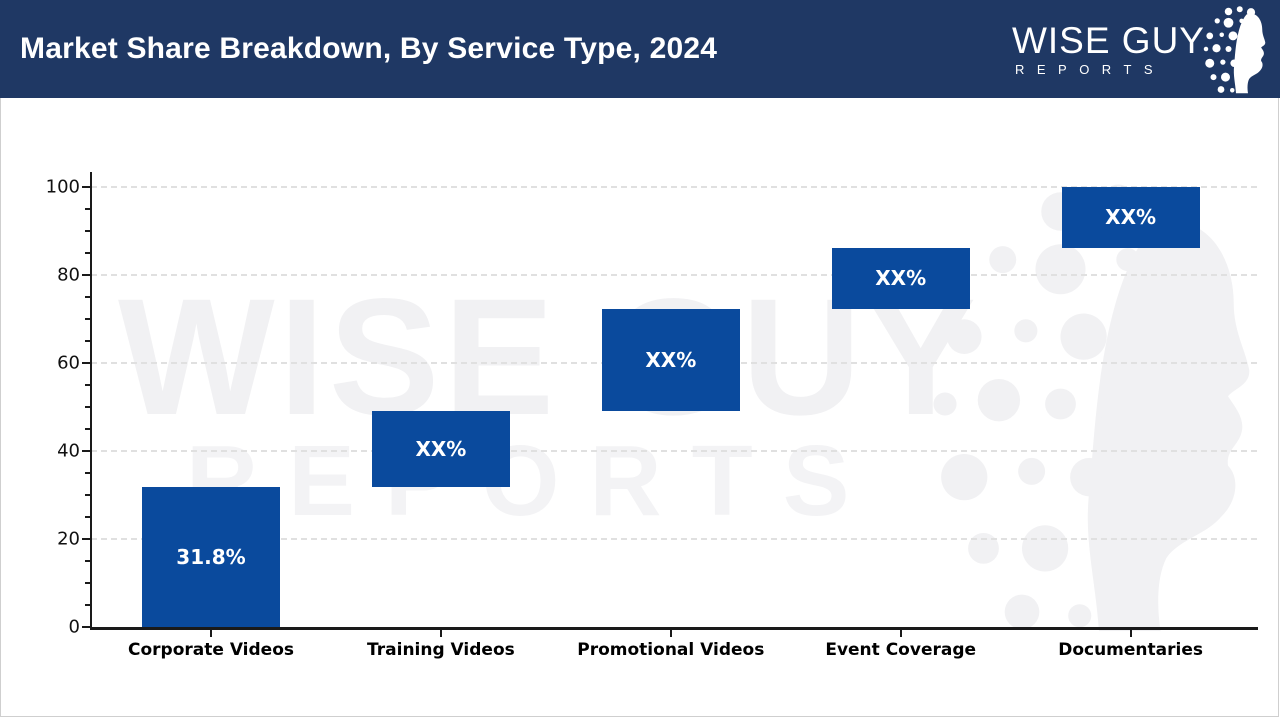 Image resolution: width=1280 pixels, height=720 pixels. Describe the element at coordinates (91, 401) in the screenshot. I see `y-axis-line` at that location.